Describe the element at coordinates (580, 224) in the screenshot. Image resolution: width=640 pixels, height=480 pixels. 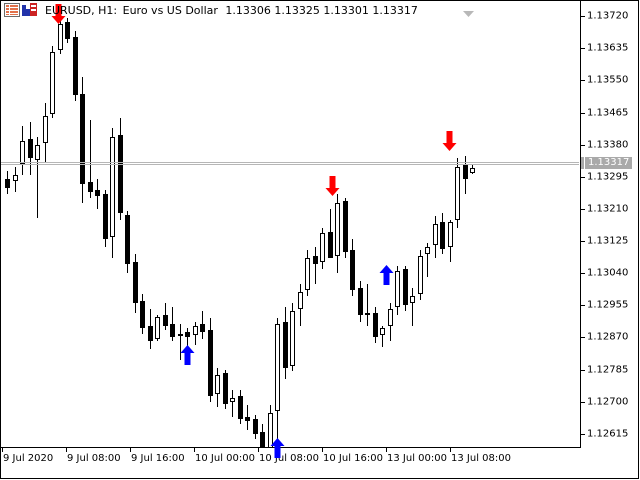
I see `plot-right-border` at that location.